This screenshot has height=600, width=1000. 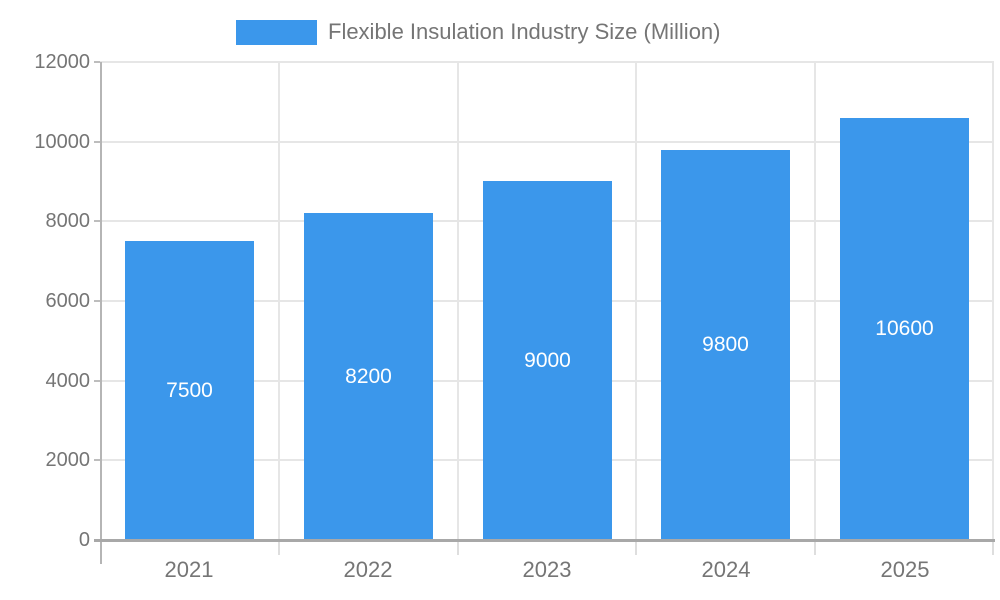 What do you see at coordinates (544, 540) in the screenshot?
I see `x-axis-baseline` at bounding box center [544, 540].